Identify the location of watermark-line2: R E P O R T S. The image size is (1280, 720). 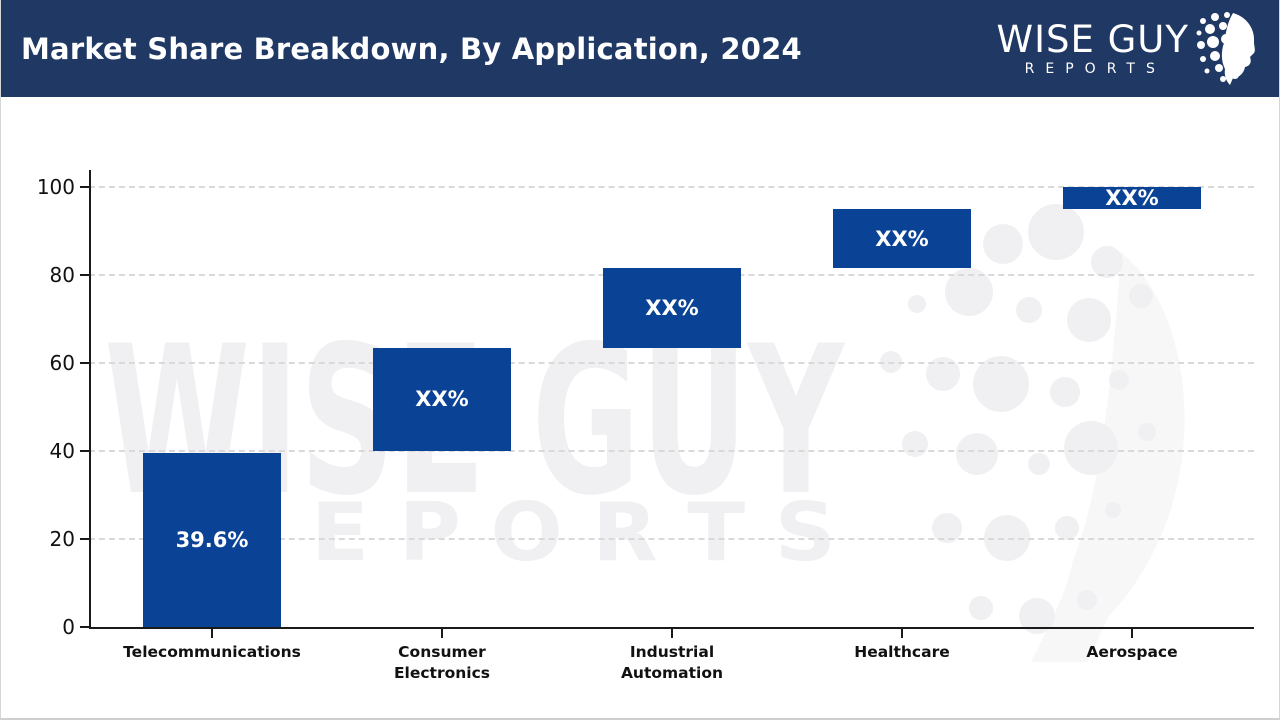
(526, 532).